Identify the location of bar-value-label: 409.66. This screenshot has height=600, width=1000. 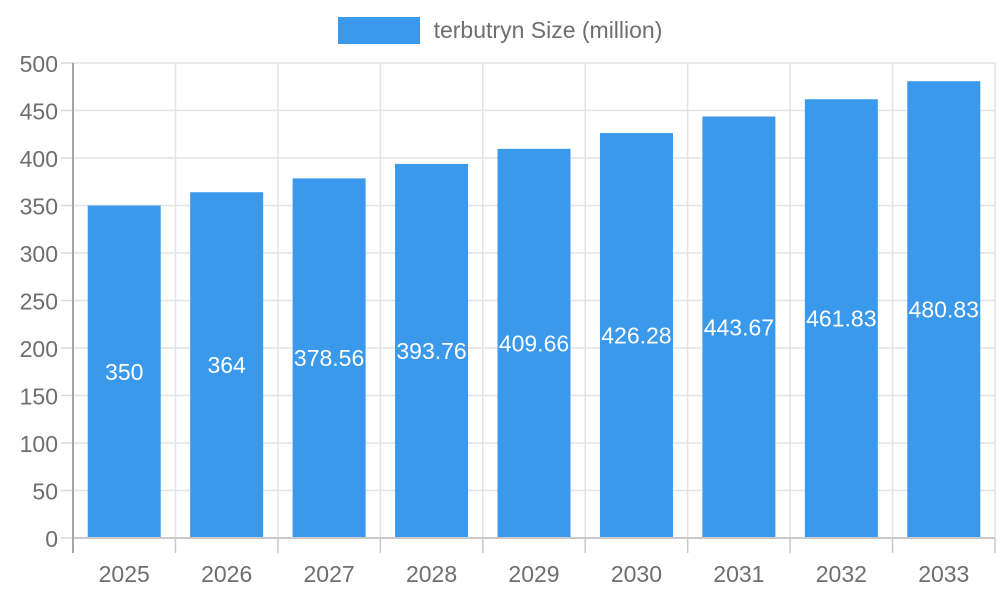
(534, 343).